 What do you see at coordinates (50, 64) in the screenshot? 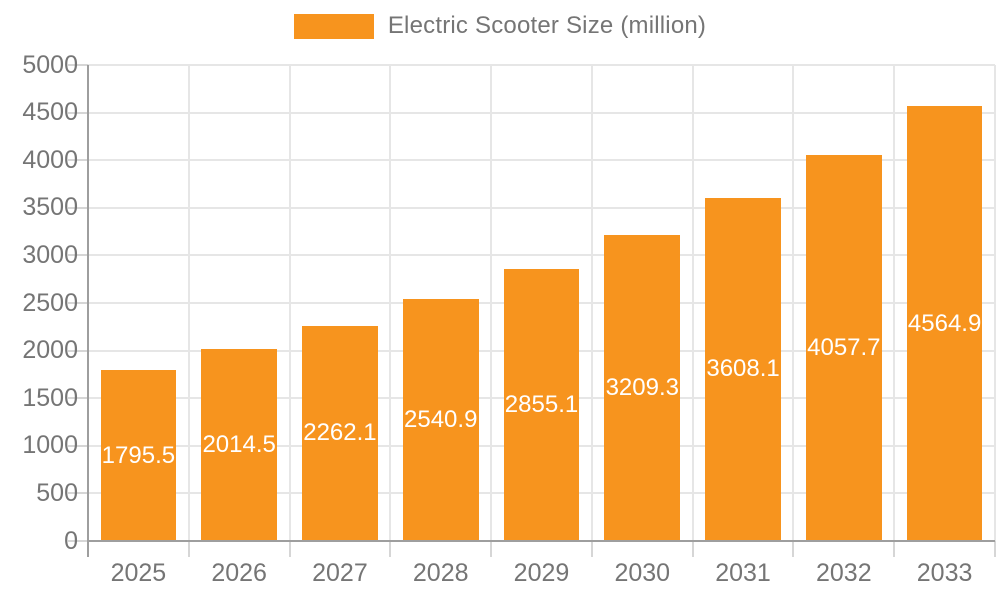
I see `y-axis-label: 5000` at bounding box center [50, 64].